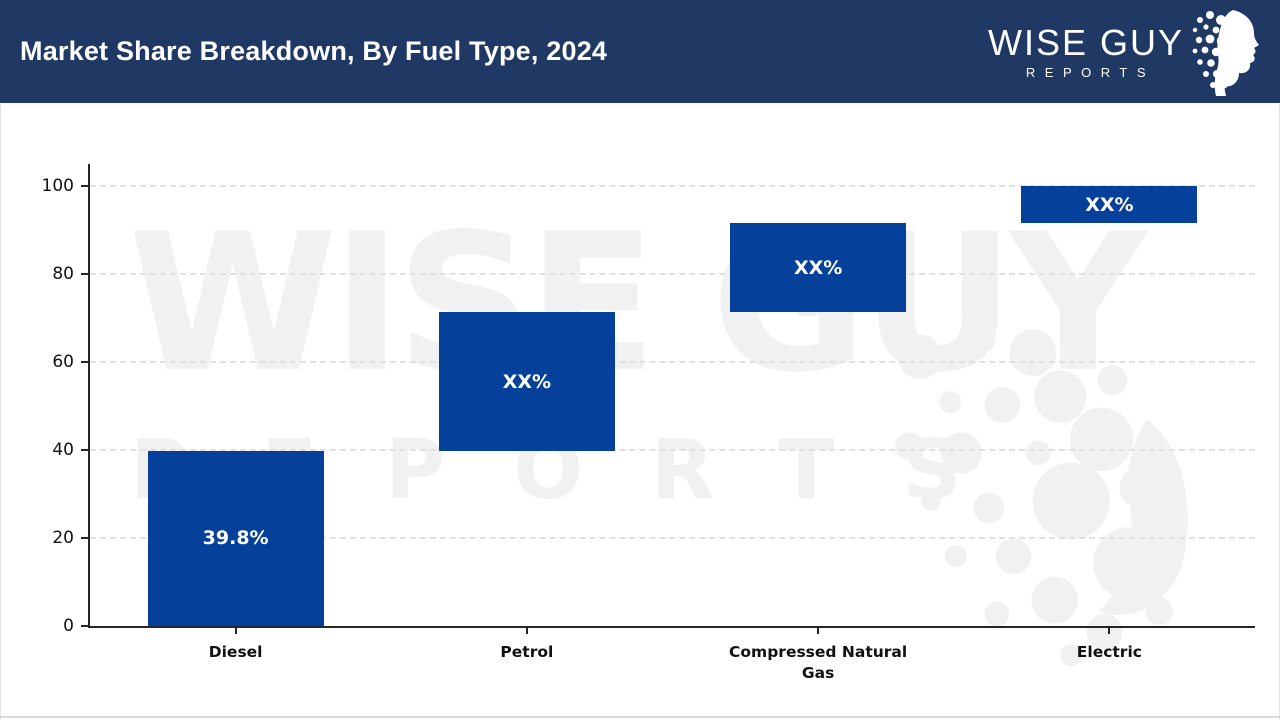 The height and width of the screenshot is (720, 1280). I want to click on xtick-label: Compressed Natural Gas, so click(818, 662).